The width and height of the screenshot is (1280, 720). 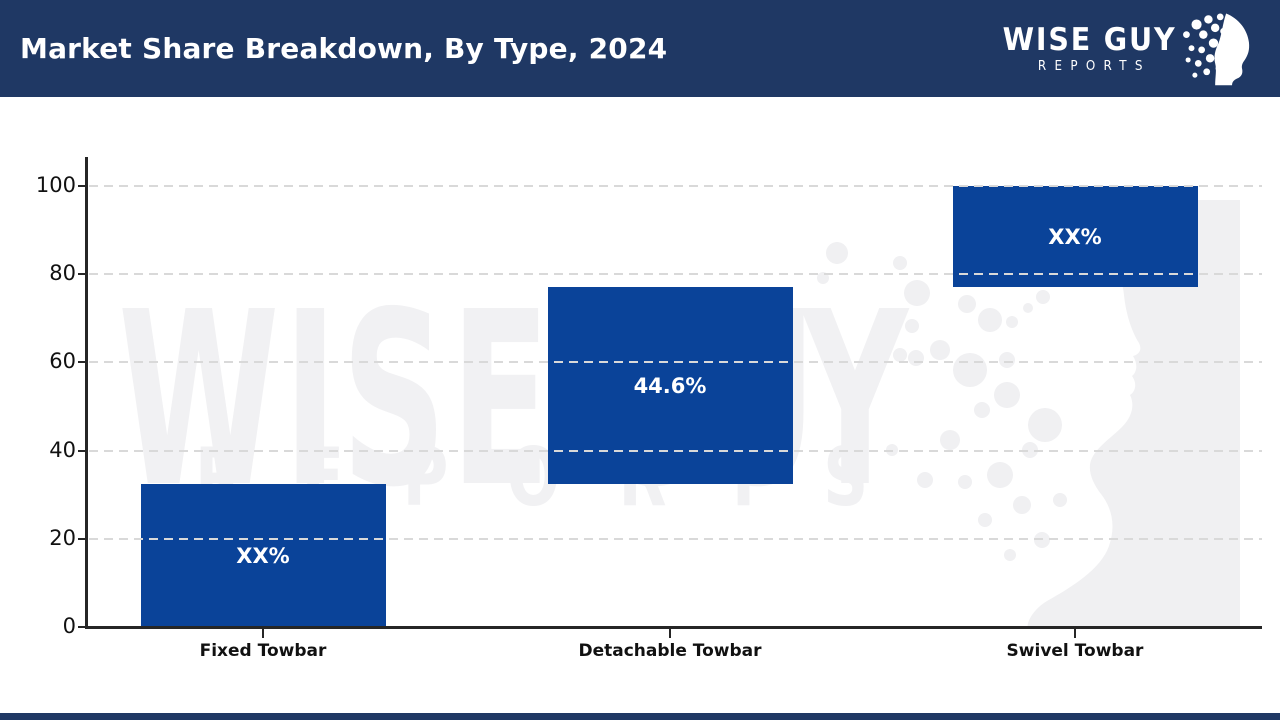 I want to click on gridline-y100, so click(x=675, y=186).